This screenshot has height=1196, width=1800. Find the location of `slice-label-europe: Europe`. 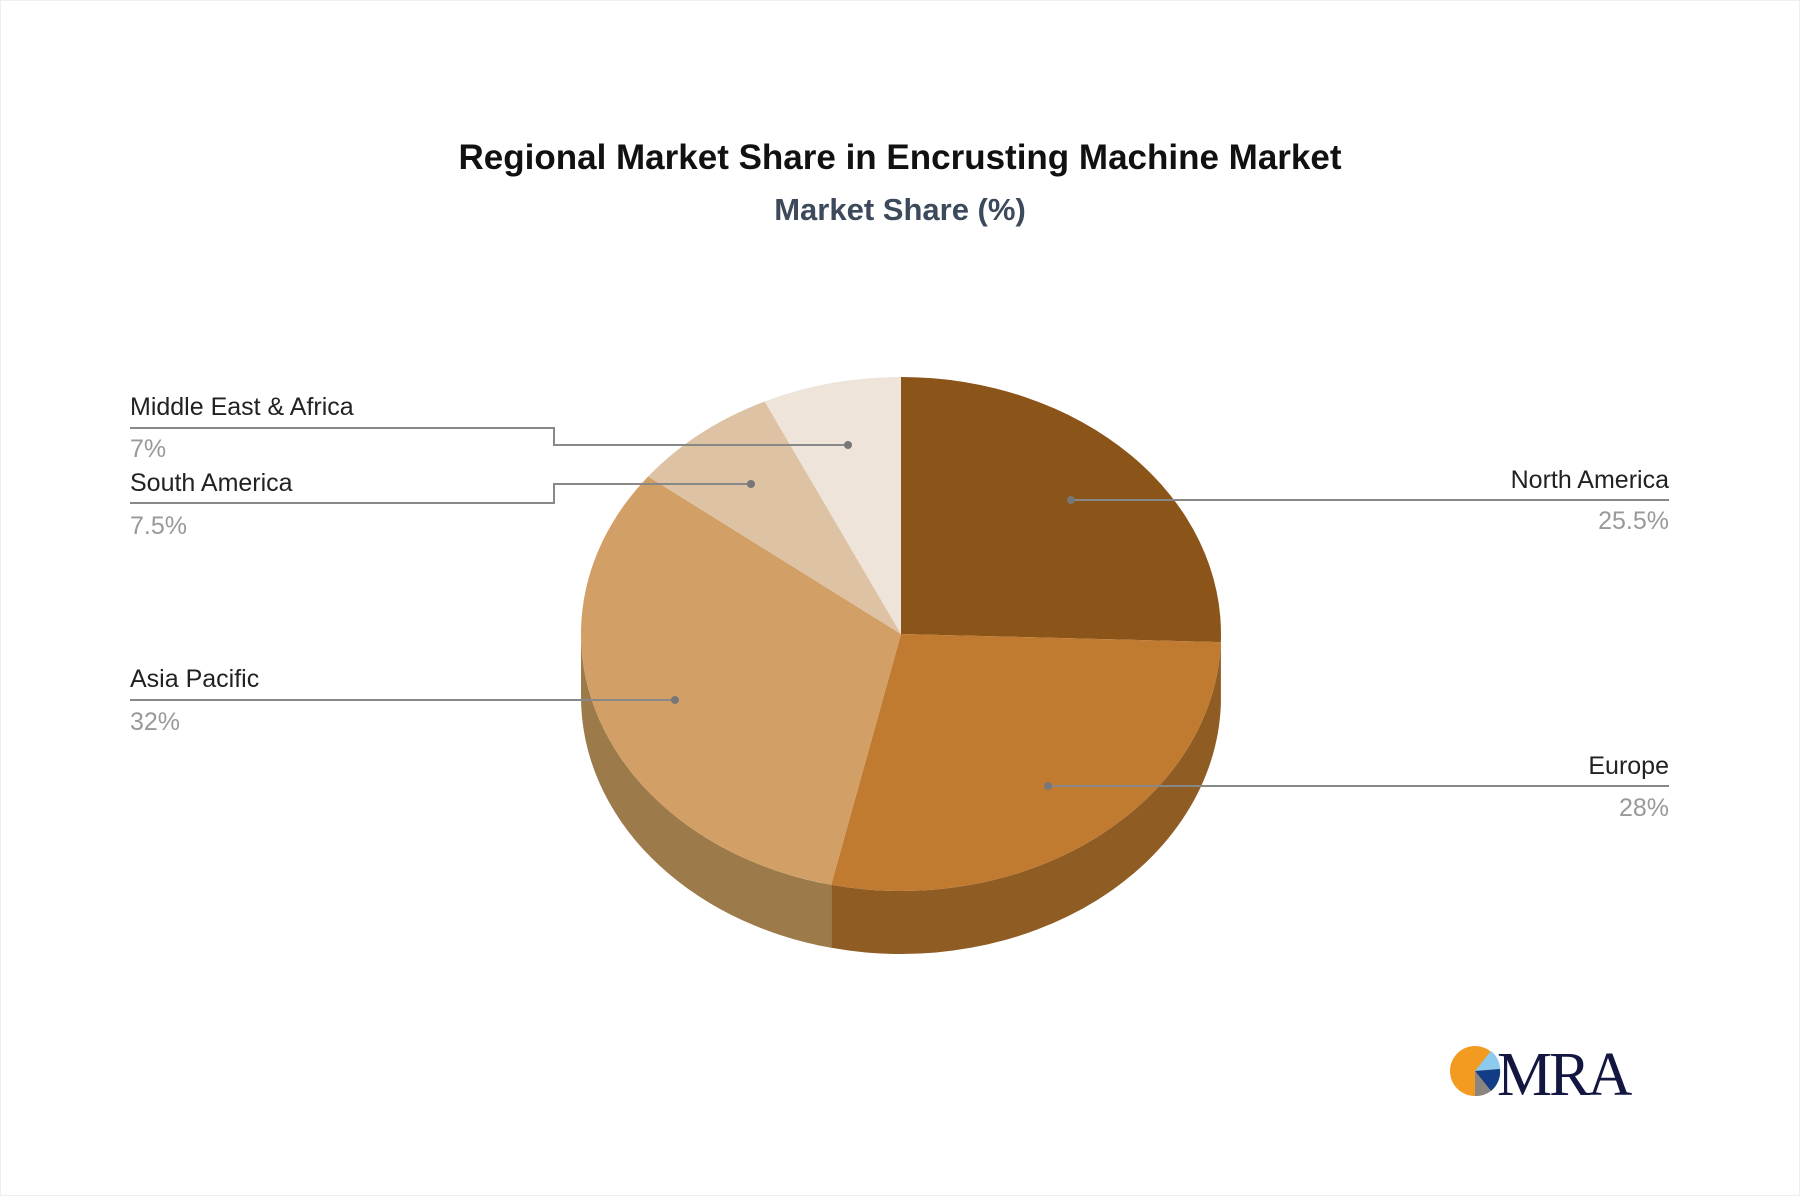

slice-label-europe: Europe is located at coordinates (1628, 766).